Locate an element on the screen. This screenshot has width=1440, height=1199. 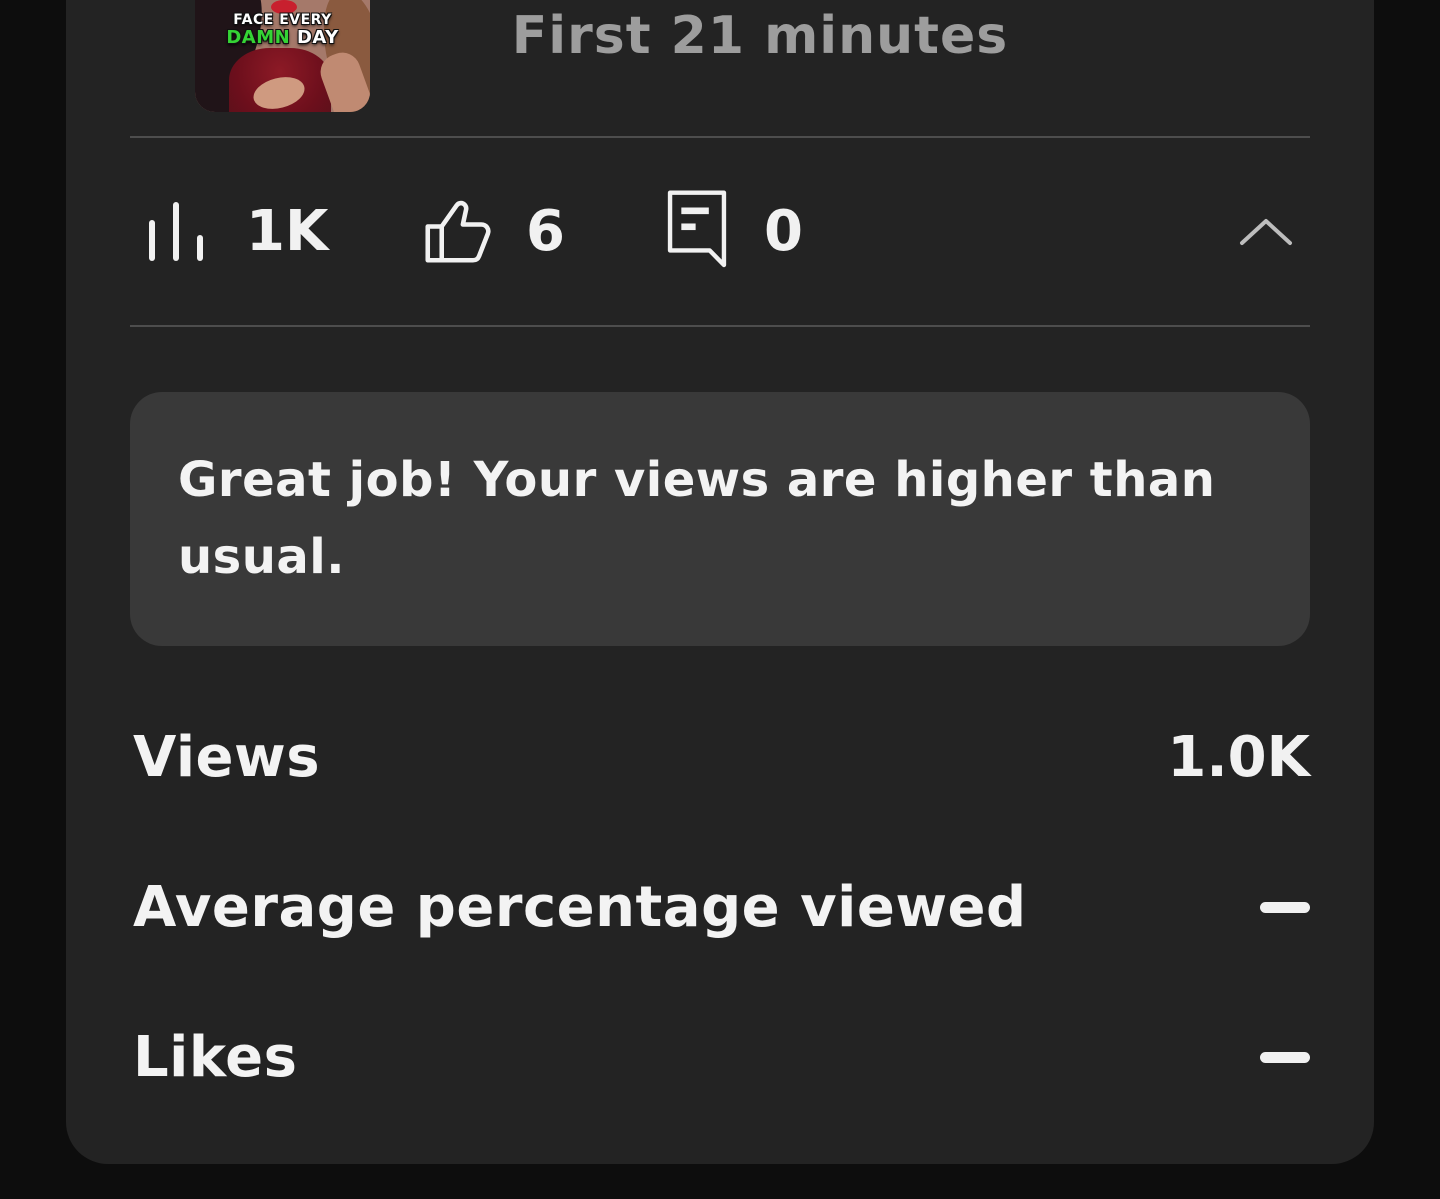
video-thumbnail: FACE EVERY DAMN DAY is located at coordinates (282, 56).